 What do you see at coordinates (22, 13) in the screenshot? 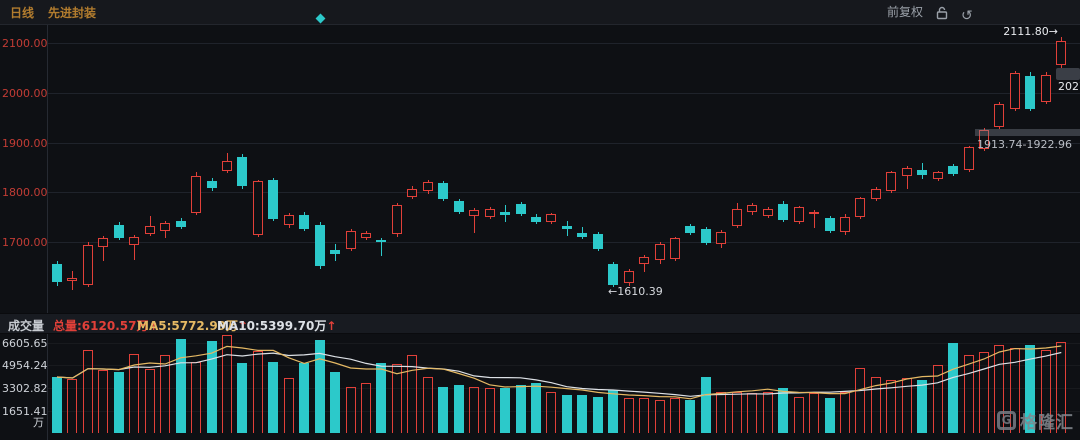
I see `period-selector: 日线` at bounding box center [22, 13].